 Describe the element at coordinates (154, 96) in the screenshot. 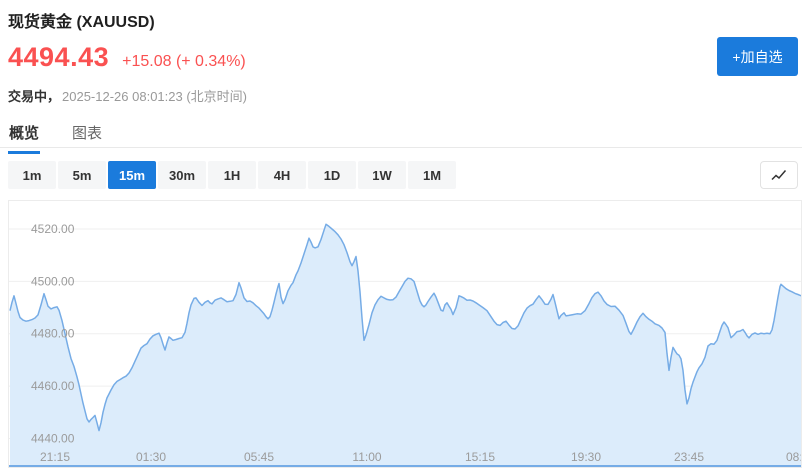

I see `trading-status-time: 2025-12-26 08:01:23 (北京时间)` at that location.